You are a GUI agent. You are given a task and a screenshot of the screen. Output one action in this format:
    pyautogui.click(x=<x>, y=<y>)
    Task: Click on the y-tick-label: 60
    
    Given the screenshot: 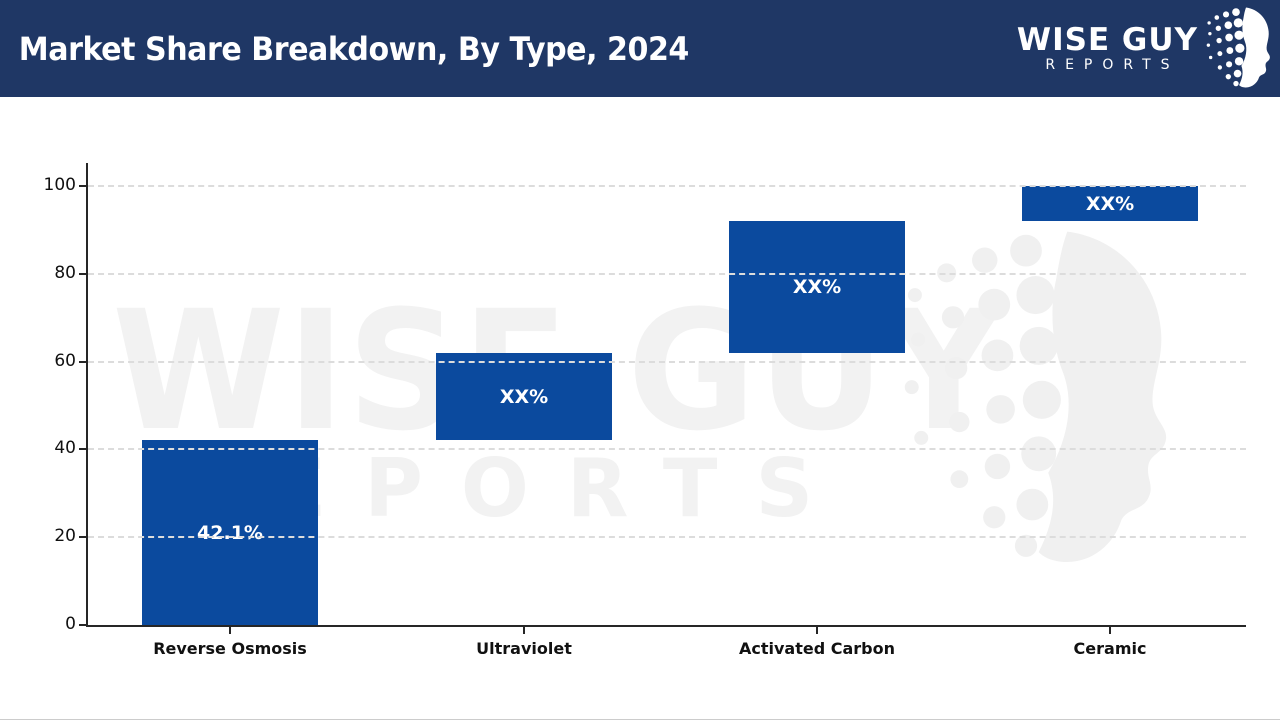 What is the action you would take?
    pyautogui.click(x=65, y=361)
    